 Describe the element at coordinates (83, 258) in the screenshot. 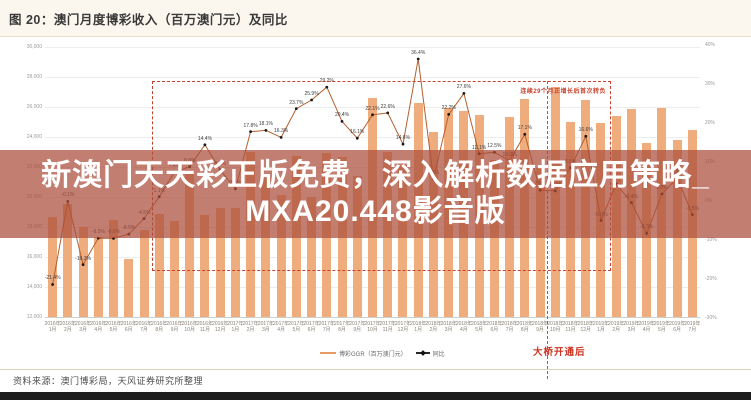

I see `yoy-point-label: -16.3%` at that location.